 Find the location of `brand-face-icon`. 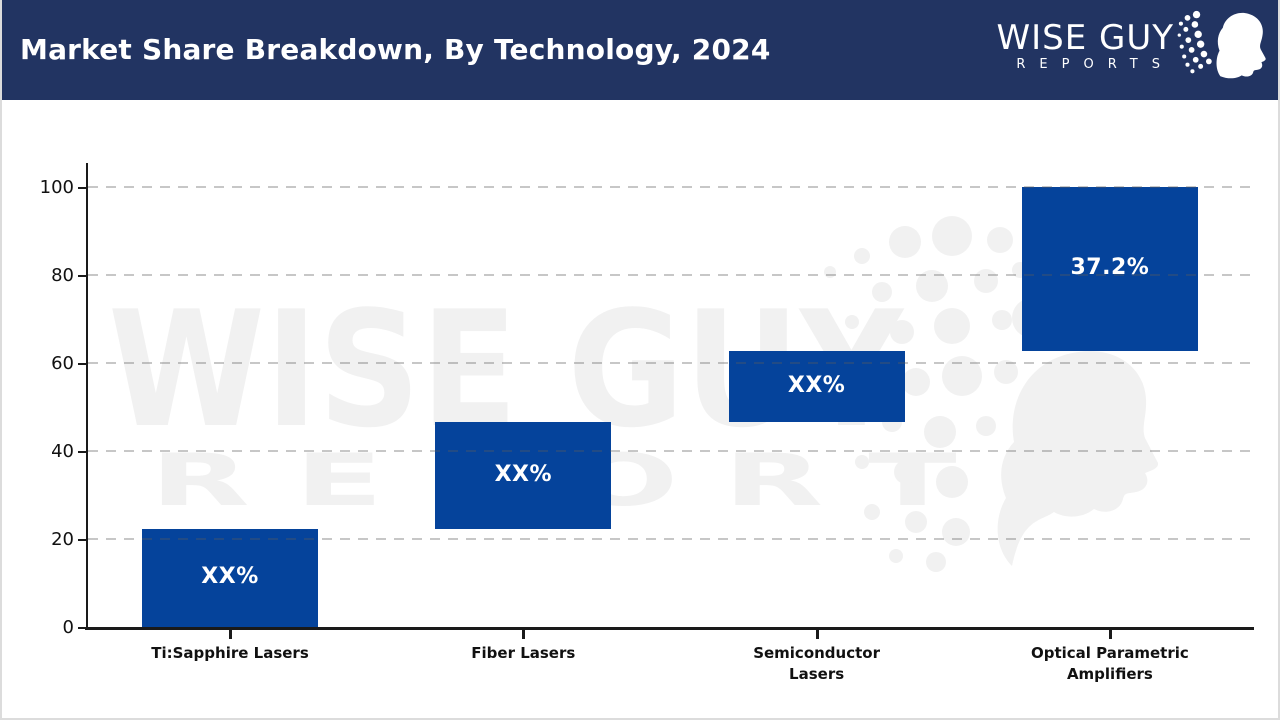

brand-face-icon is located at coordinates (1221, 44).